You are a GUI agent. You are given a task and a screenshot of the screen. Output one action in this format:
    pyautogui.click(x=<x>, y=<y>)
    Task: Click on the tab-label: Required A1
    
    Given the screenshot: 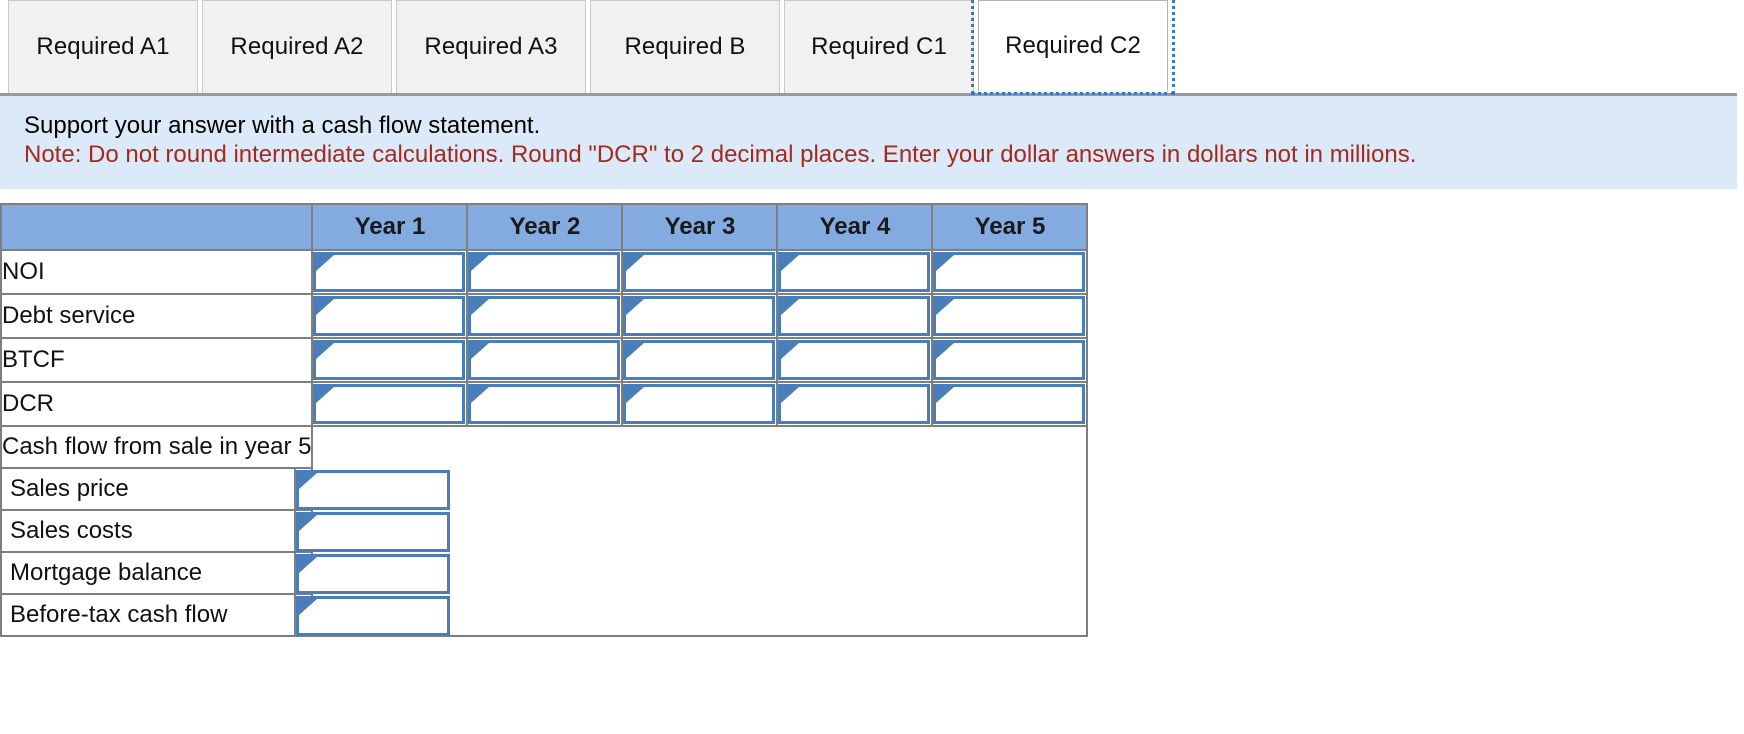 What is the action you would take?
    pyautogui.click(x=103, y=46)
    